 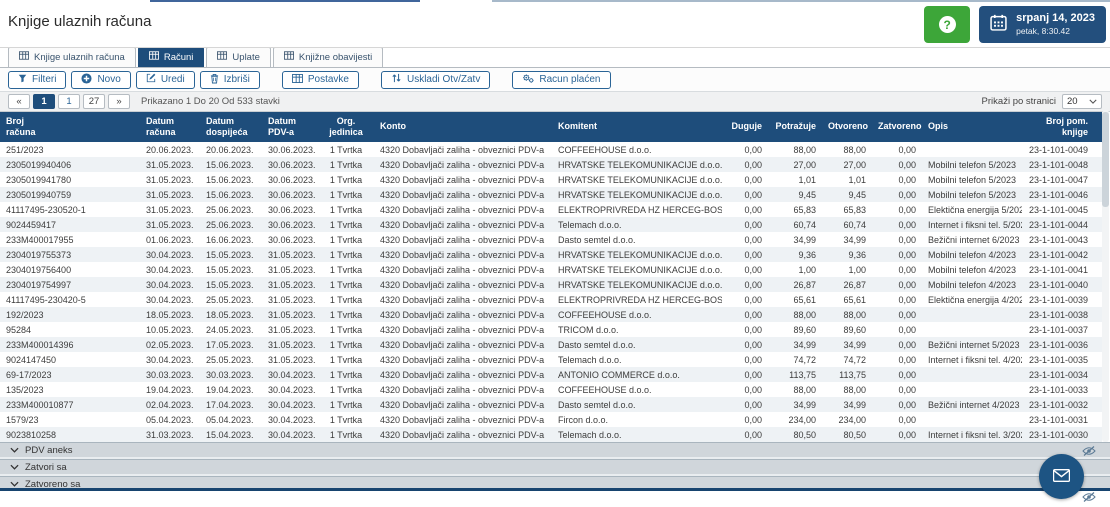 What do you see at coordinates (947, 24) in the screenshot?
I see `help-button: ?` at bounding box center [947, 24].